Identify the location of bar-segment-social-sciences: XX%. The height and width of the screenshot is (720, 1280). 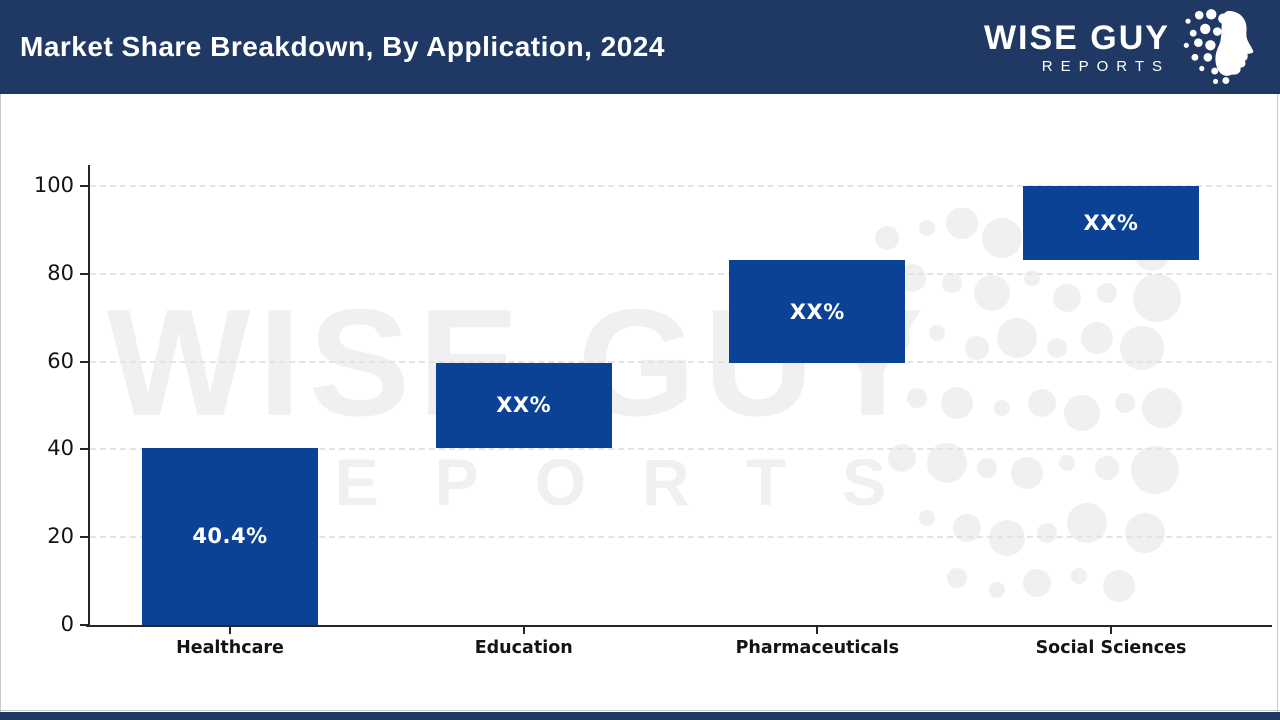
(1111, 223).